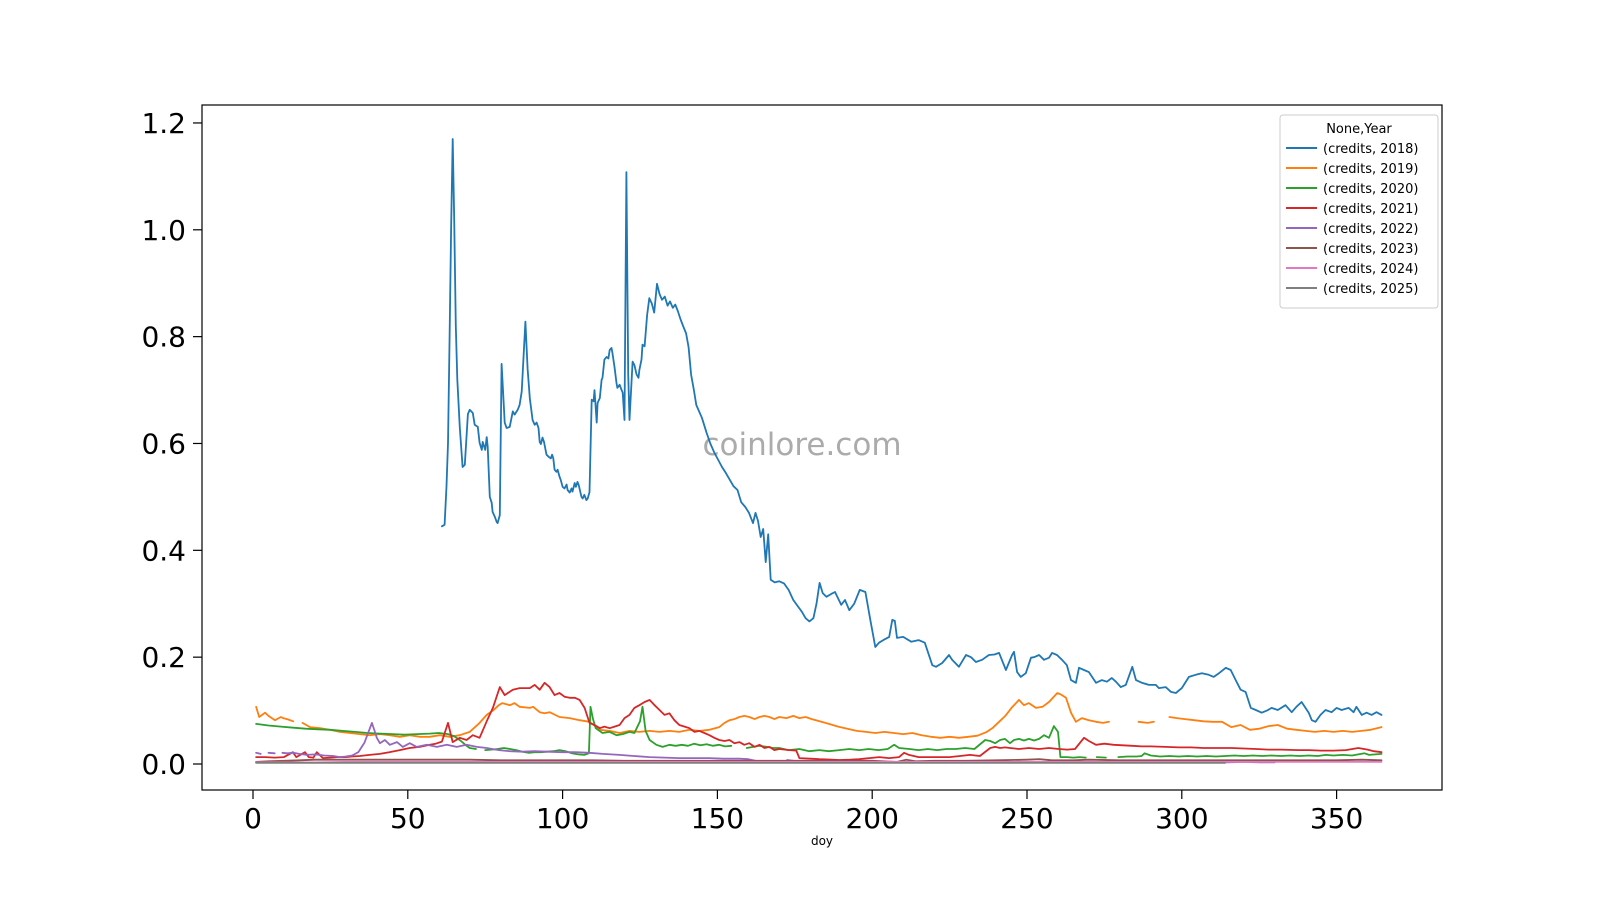 The image size is (1600, 900). Describe the element at coordinates (1370, 269) in the screenshot. I see `legend-label-2024: (credits, 2024)` at that location.